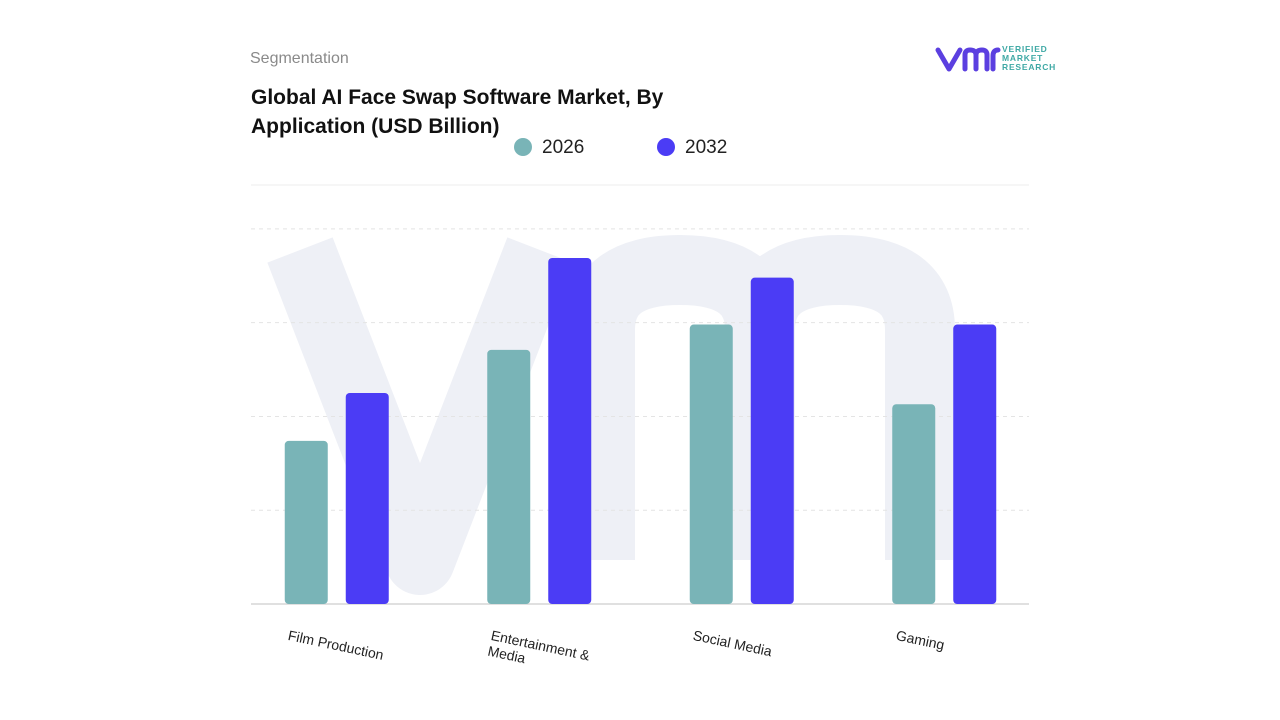 This screenshot has width=1280, height=720. I want to click on section-label: Segmentation, so click(299, 58).